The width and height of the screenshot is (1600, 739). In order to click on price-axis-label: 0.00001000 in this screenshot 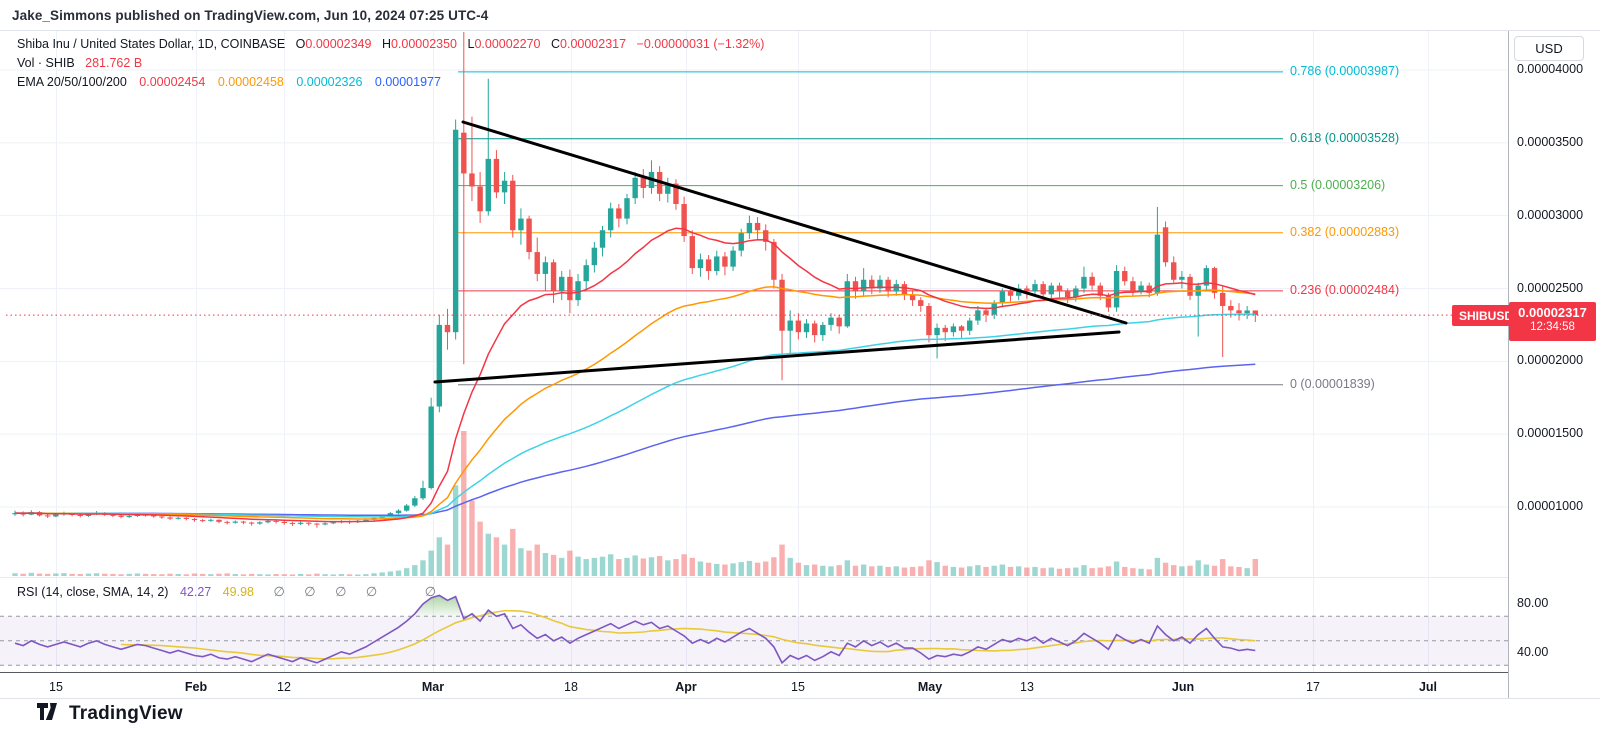, I will do `click(1550, 506)`.